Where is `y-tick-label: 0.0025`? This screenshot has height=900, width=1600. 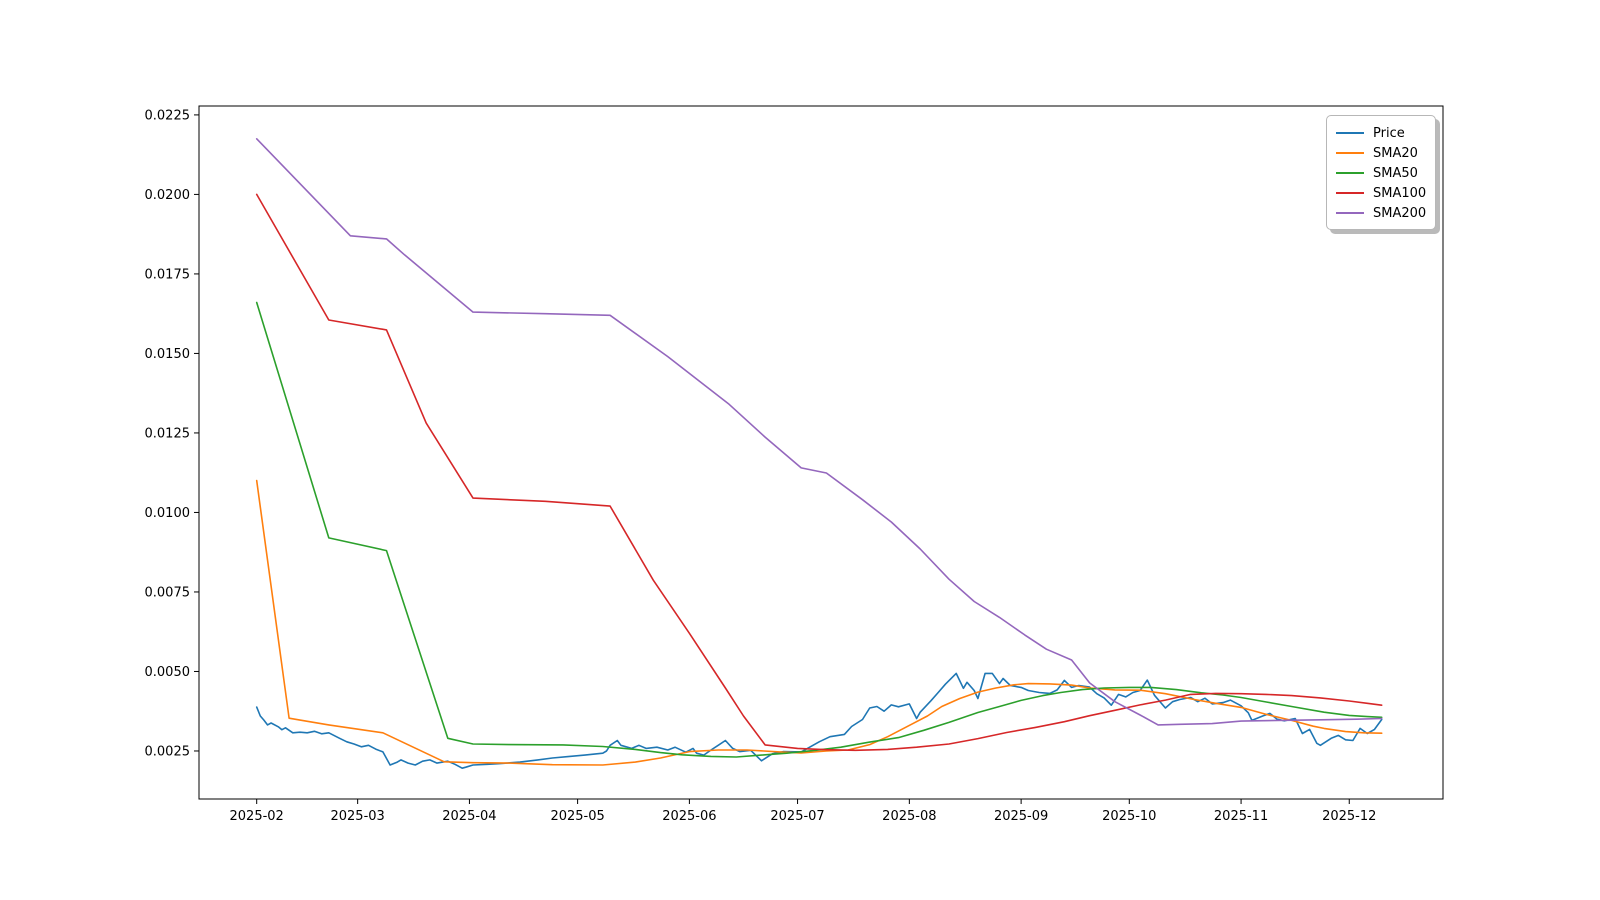
y-tick-label: 0.0025 is located at coordinates (168, 751).